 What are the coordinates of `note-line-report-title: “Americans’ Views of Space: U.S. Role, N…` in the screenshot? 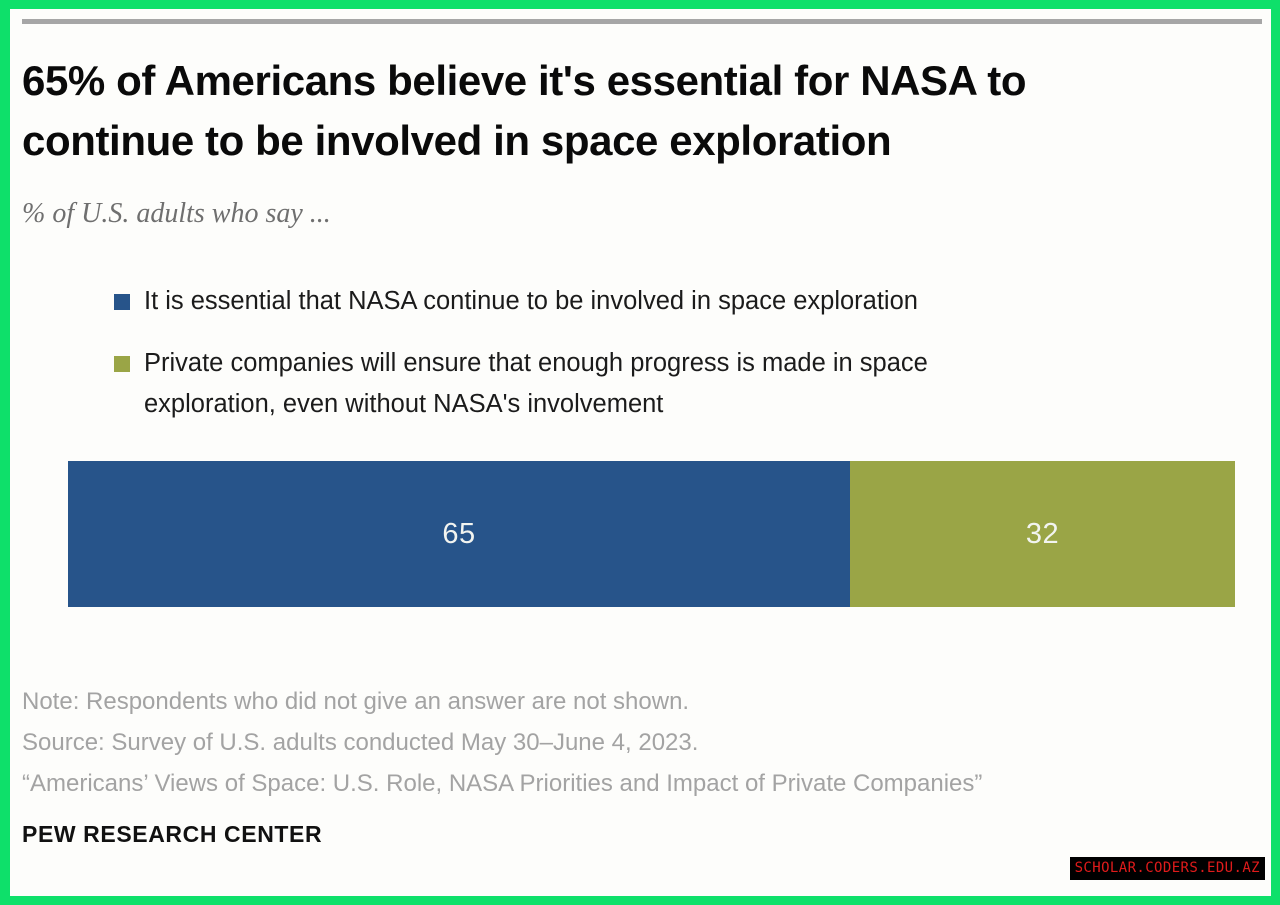 It's located at (502, 783).